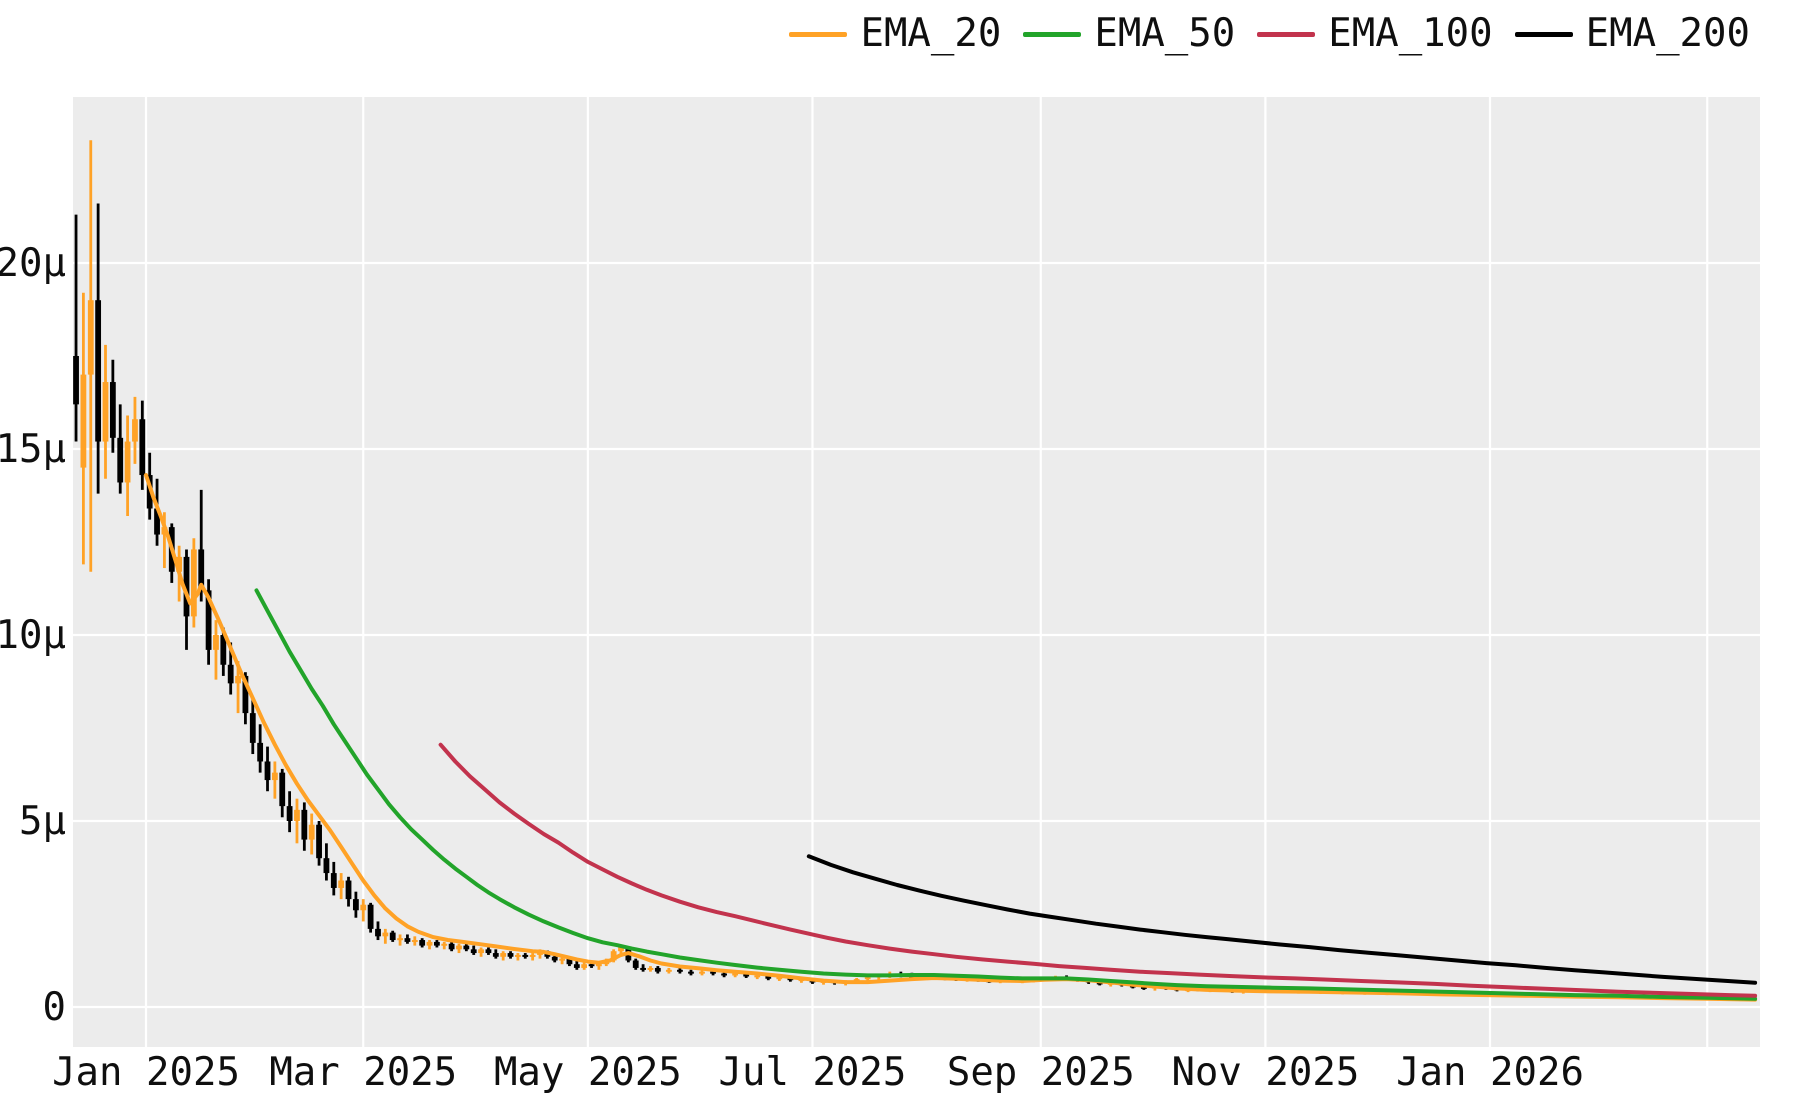 The height and width of the screenshot is (1100, 1800). I want to click on legend-item-ema-20: EMA_20, so click(895, 34).